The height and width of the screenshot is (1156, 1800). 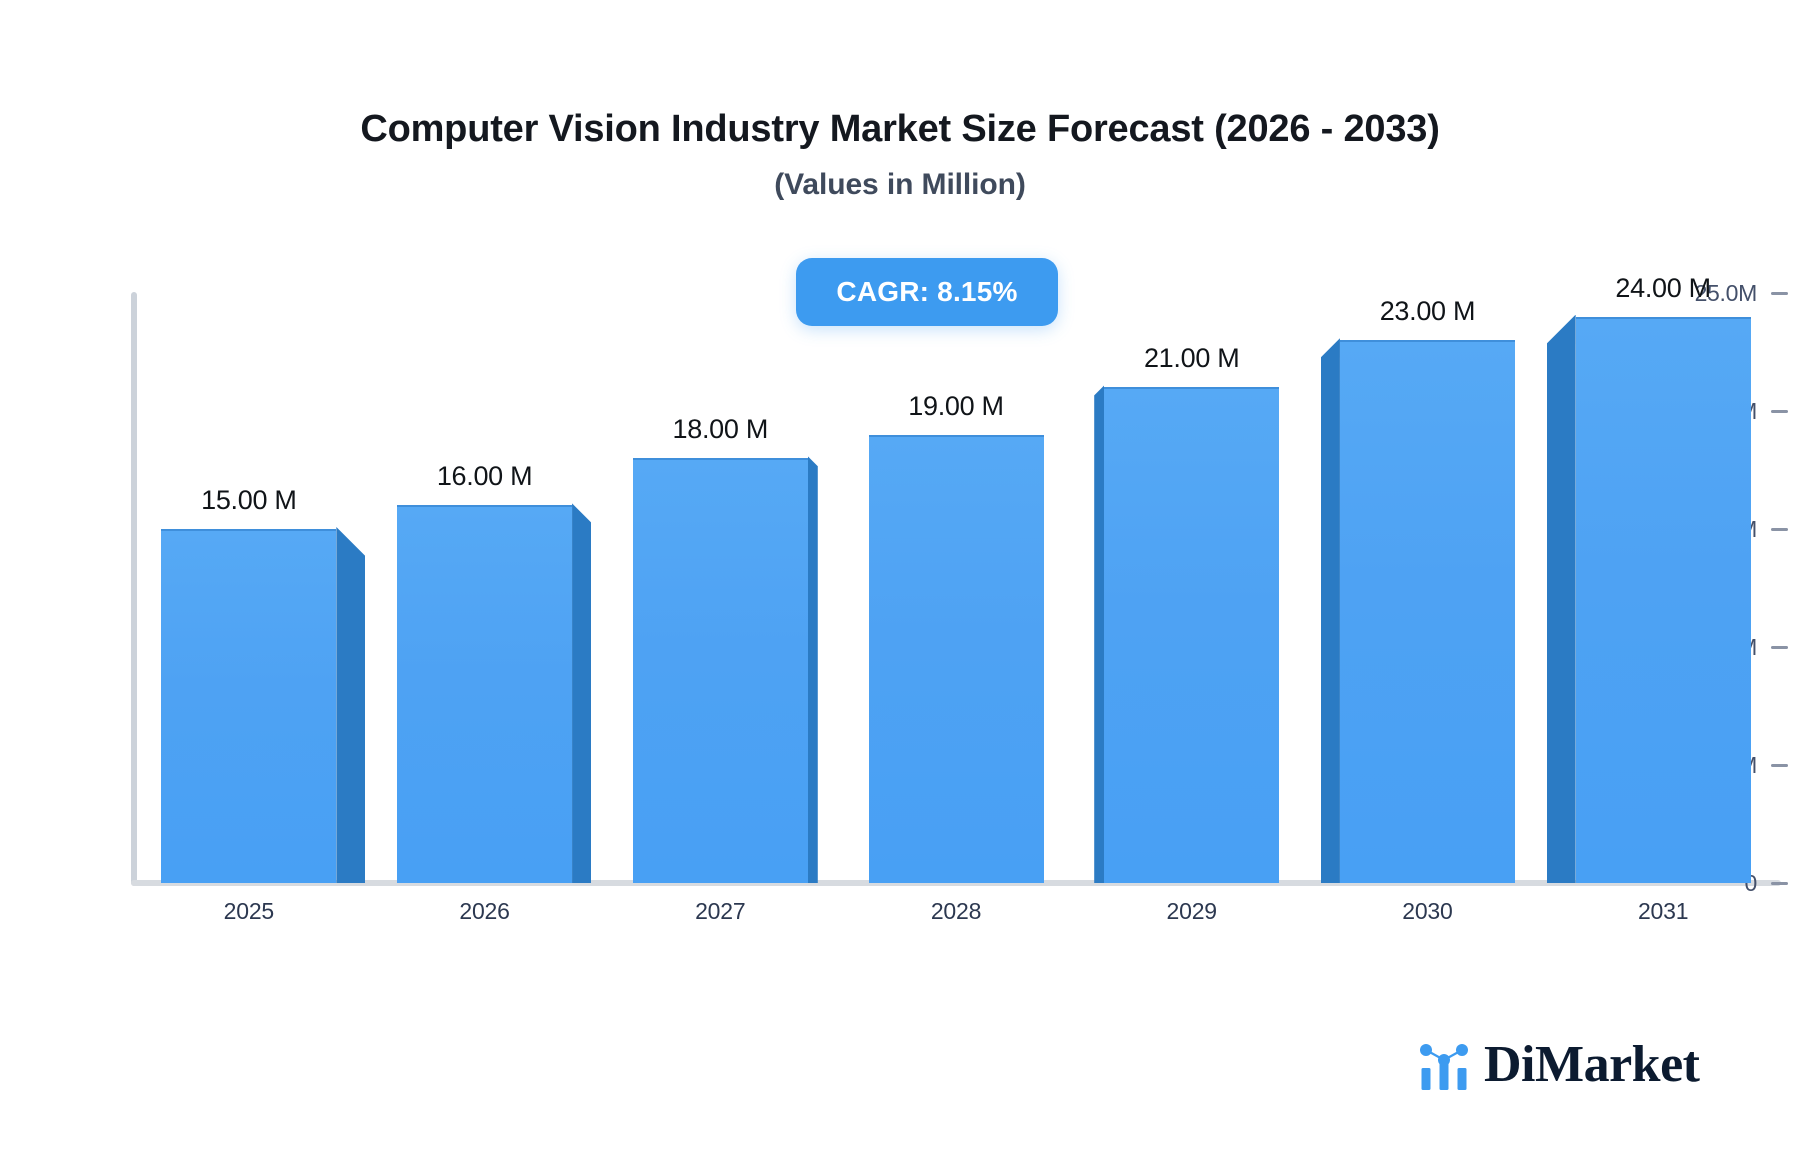 What do you see at coordinates (720, 911) in the screenshot?
I see `x-axis-tick-label: 2027` at bounding box center [720, 911].